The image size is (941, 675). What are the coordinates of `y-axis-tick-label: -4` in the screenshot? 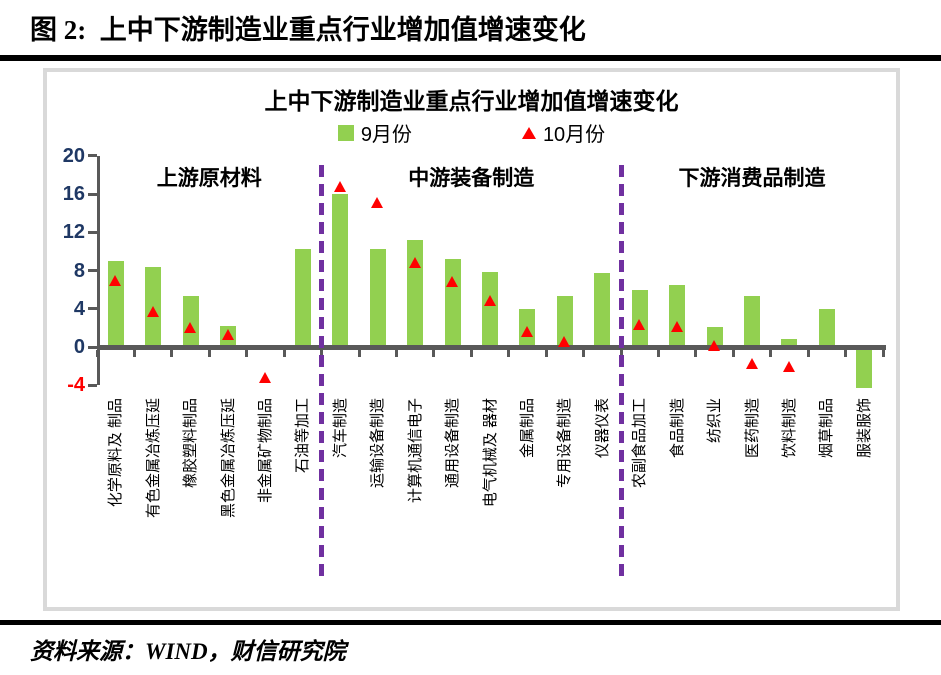 It's located at (76, 385).